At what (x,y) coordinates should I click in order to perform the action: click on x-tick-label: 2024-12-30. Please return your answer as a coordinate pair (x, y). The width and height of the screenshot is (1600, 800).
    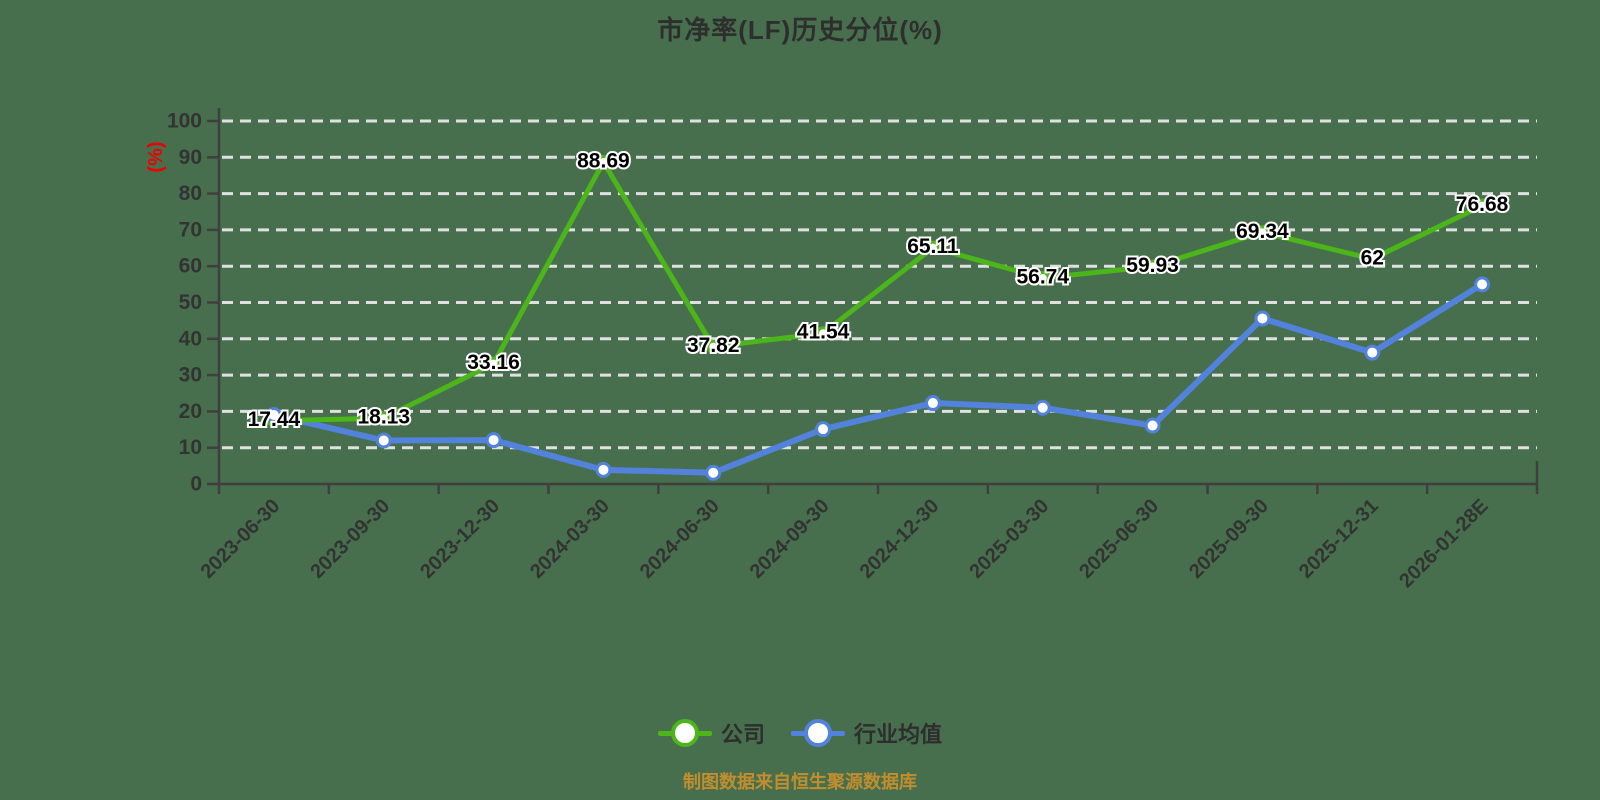
    Looking at the image, I should click on (900, 539).